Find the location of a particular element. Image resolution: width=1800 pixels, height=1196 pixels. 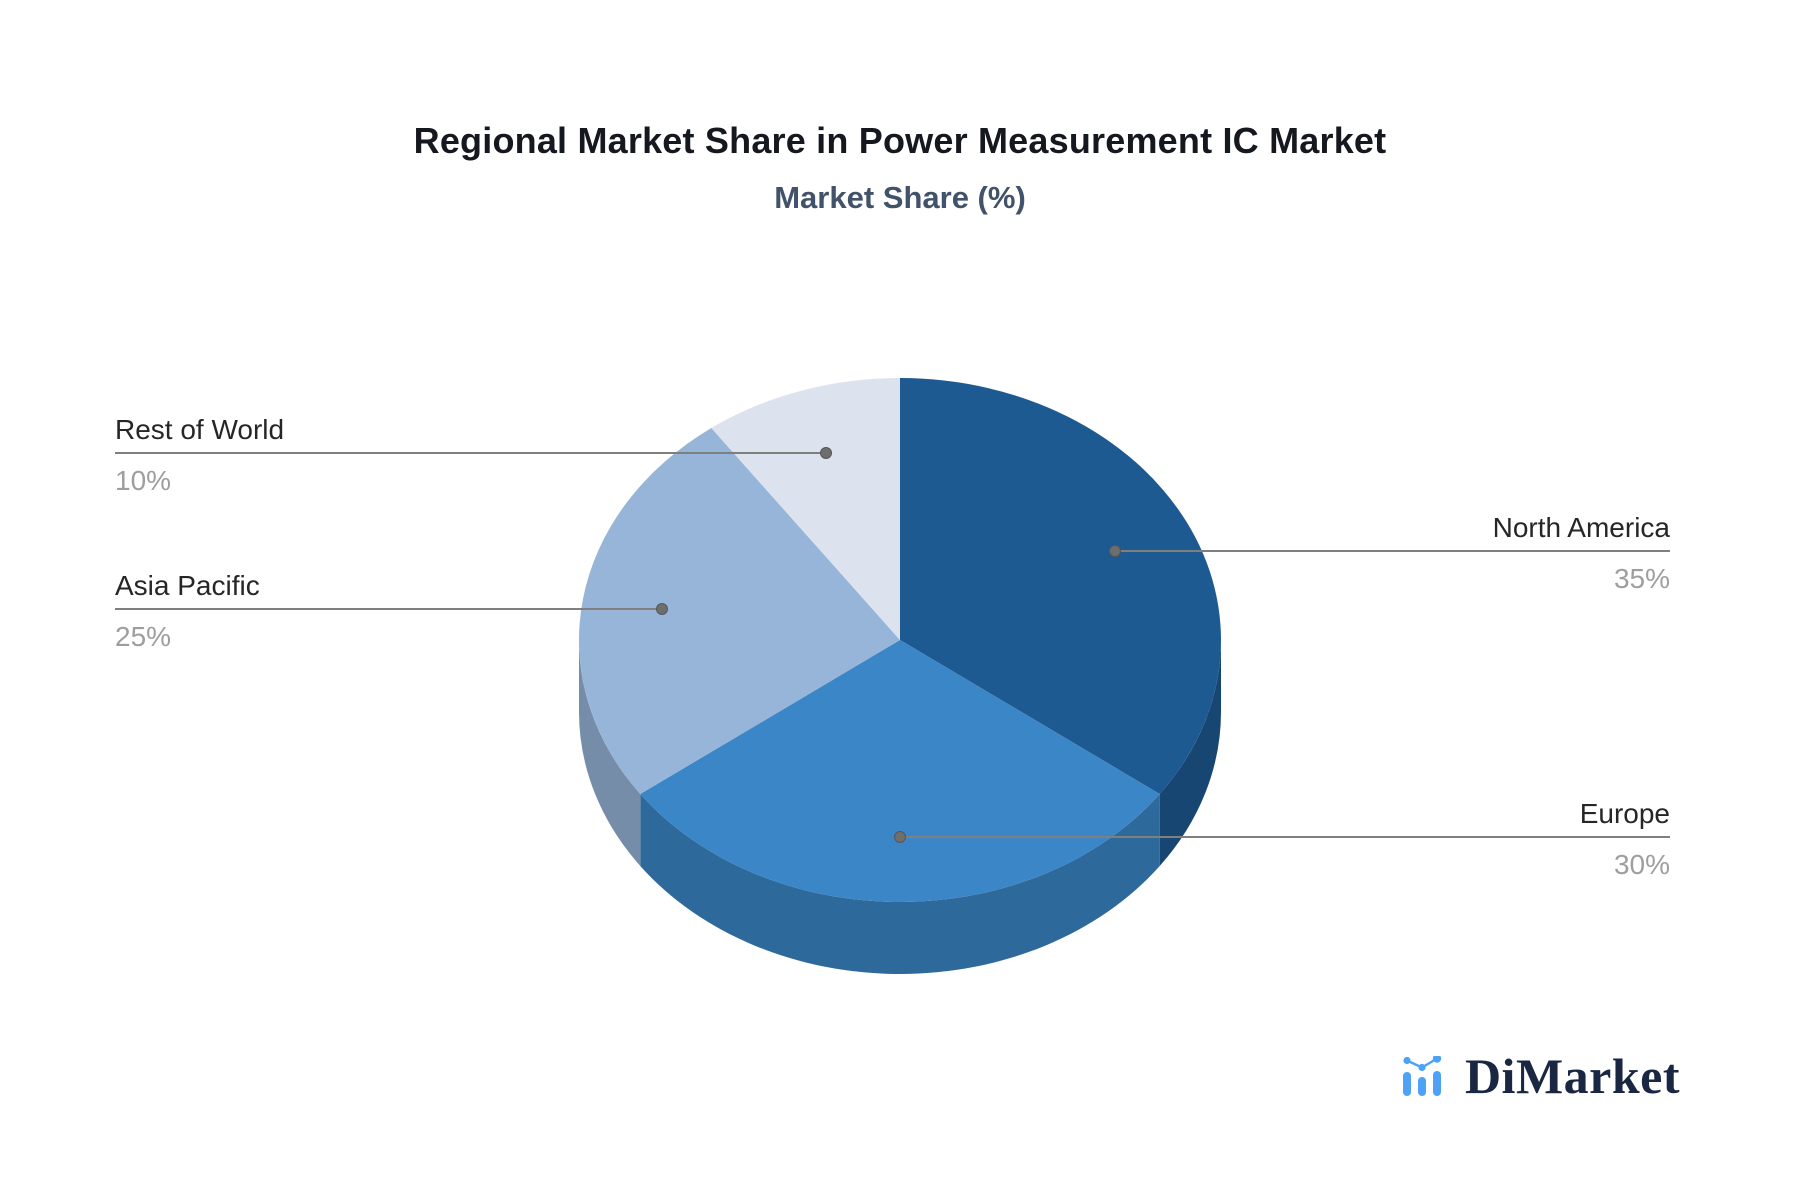

pie-slice-rest-of-world is located at coordinates (805, 509).